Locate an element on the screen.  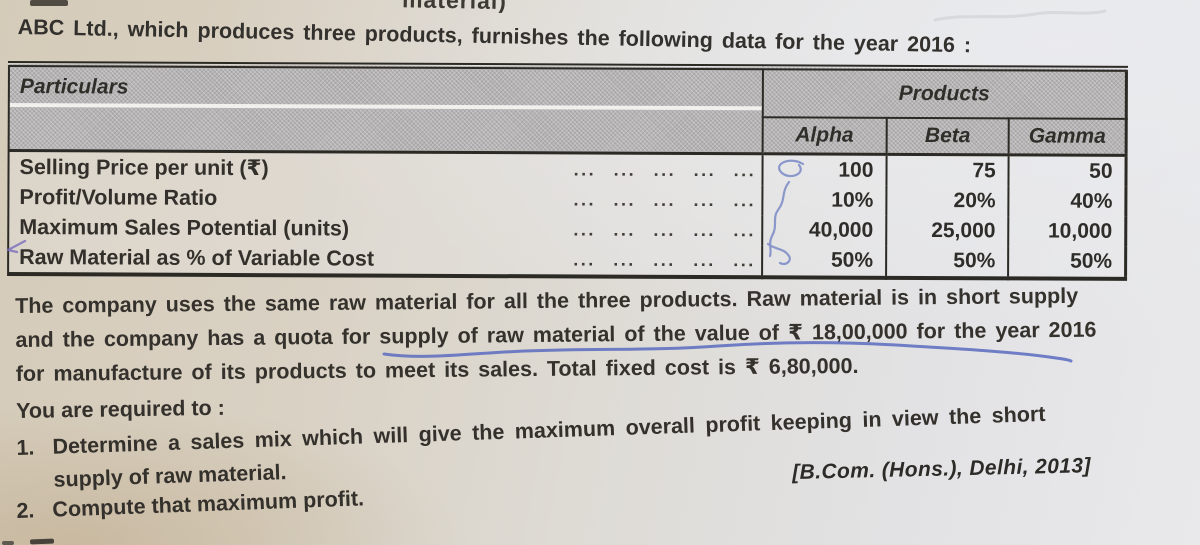
cell-gamma: 50 is located at coordinates (1067, 170).